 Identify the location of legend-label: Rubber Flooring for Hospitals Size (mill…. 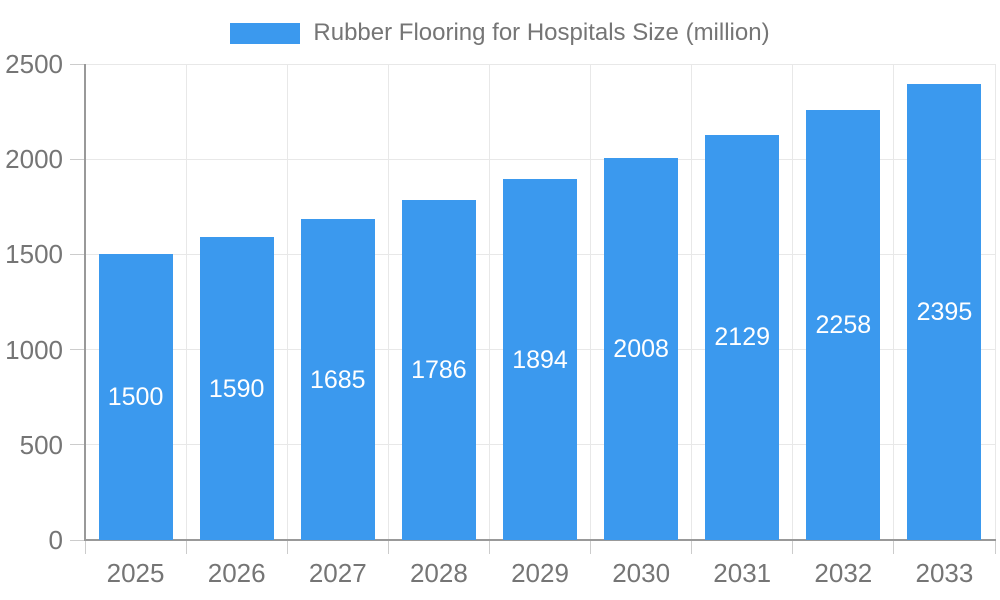
(541, 32).